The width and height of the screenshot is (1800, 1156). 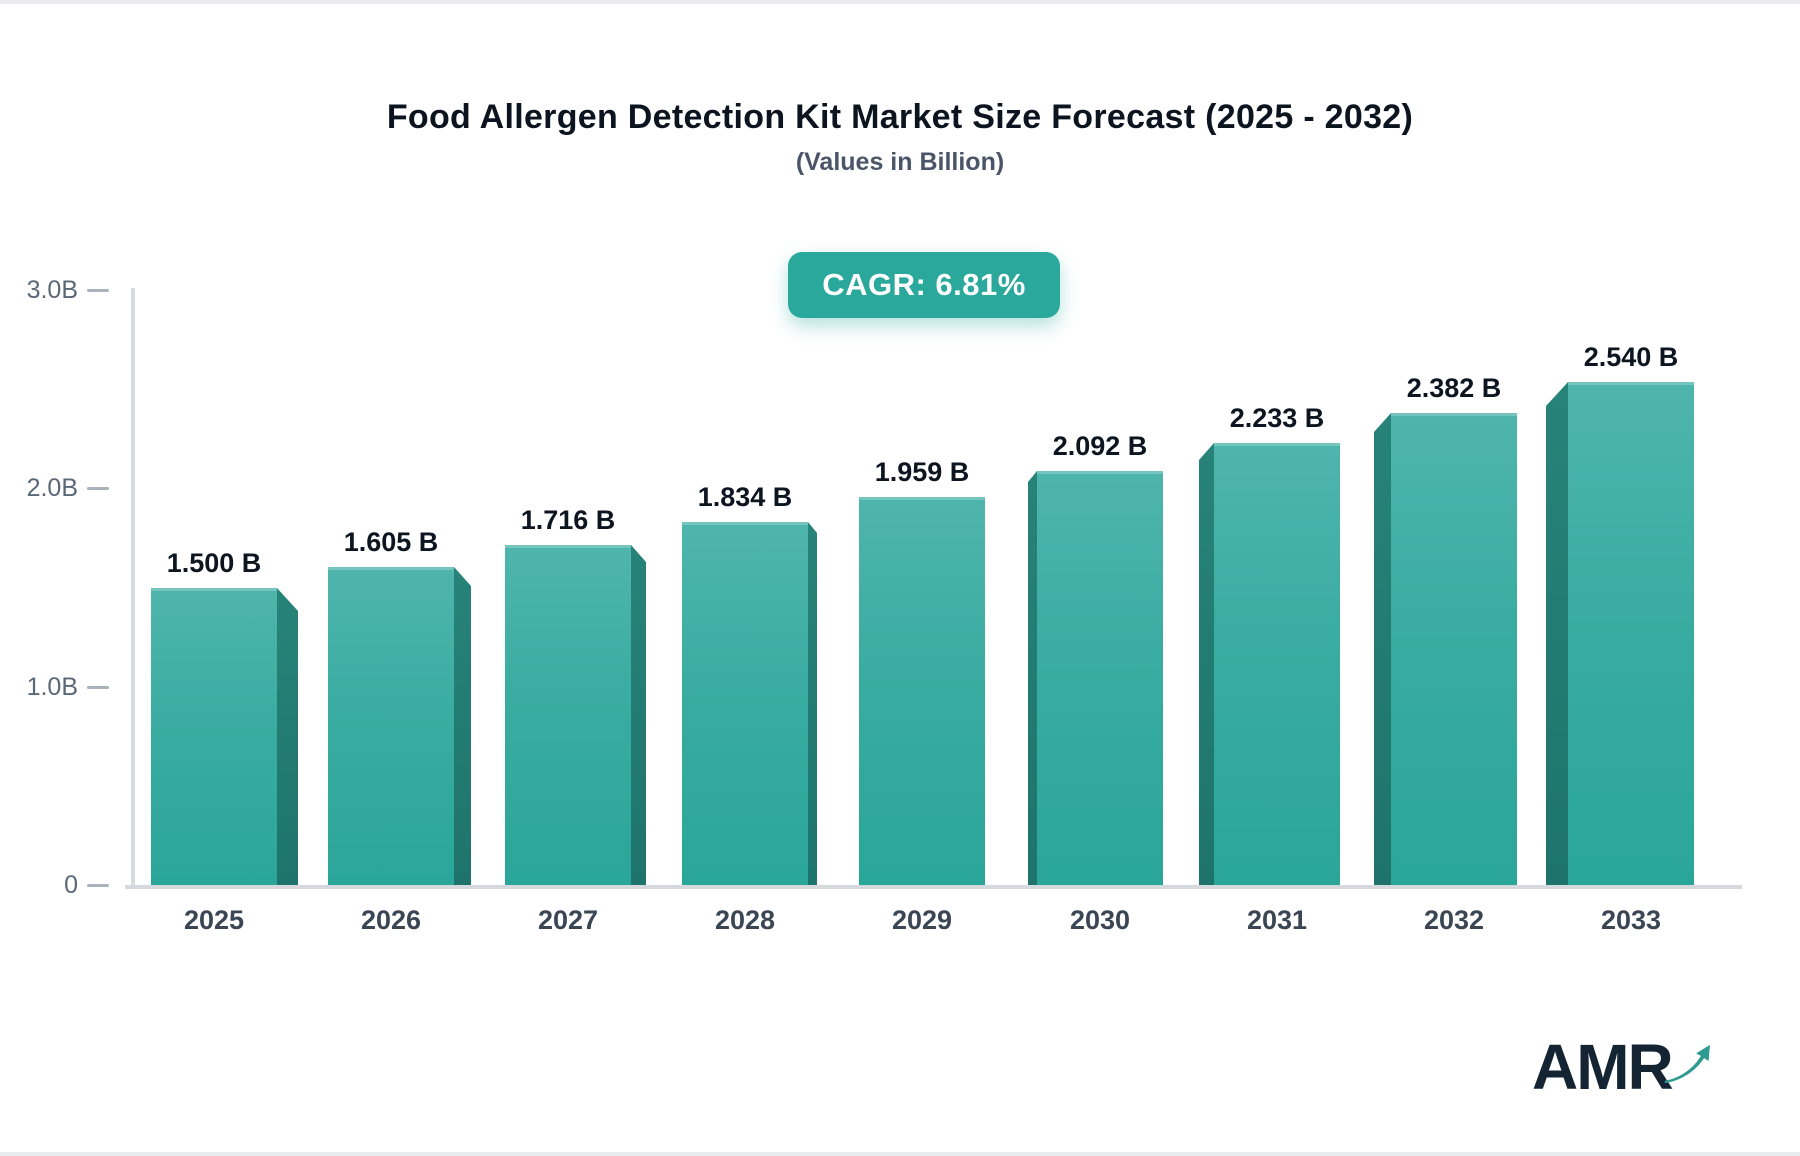 I want to click on bar-2025: 1.500 B 2025, so click(x=224, y=741).